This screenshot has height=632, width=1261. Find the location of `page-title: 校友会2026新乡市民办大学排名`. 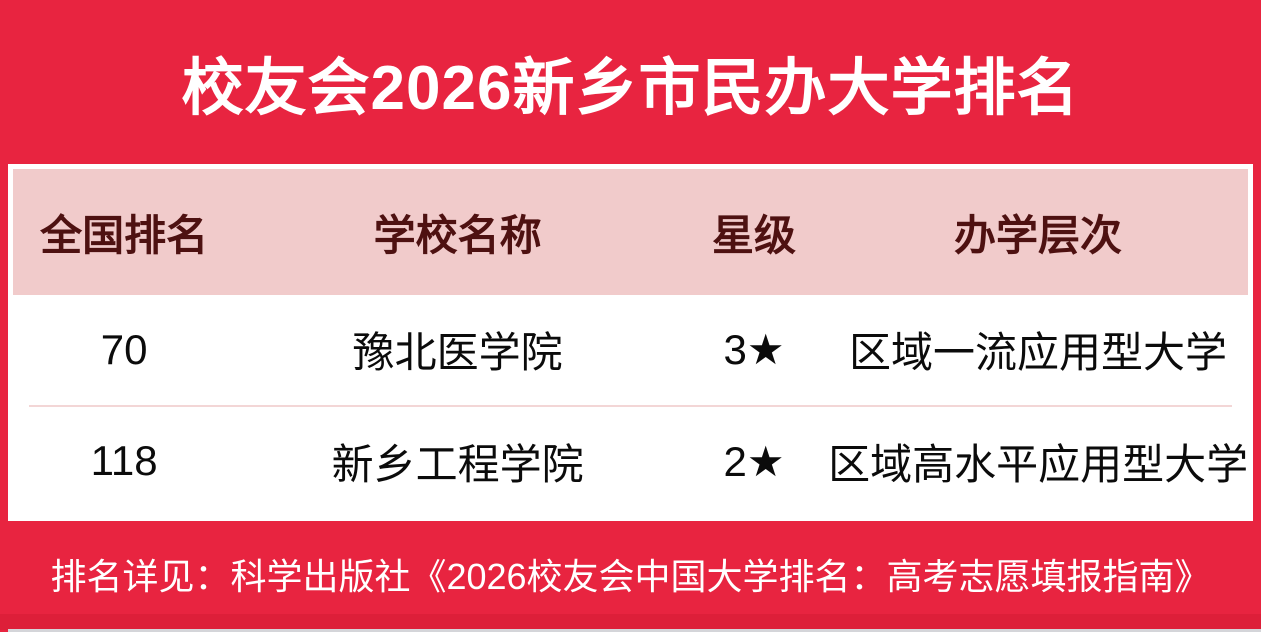

page-title: 校友会2026新乡市民办大学排名 is located at coordinates (630, 88).